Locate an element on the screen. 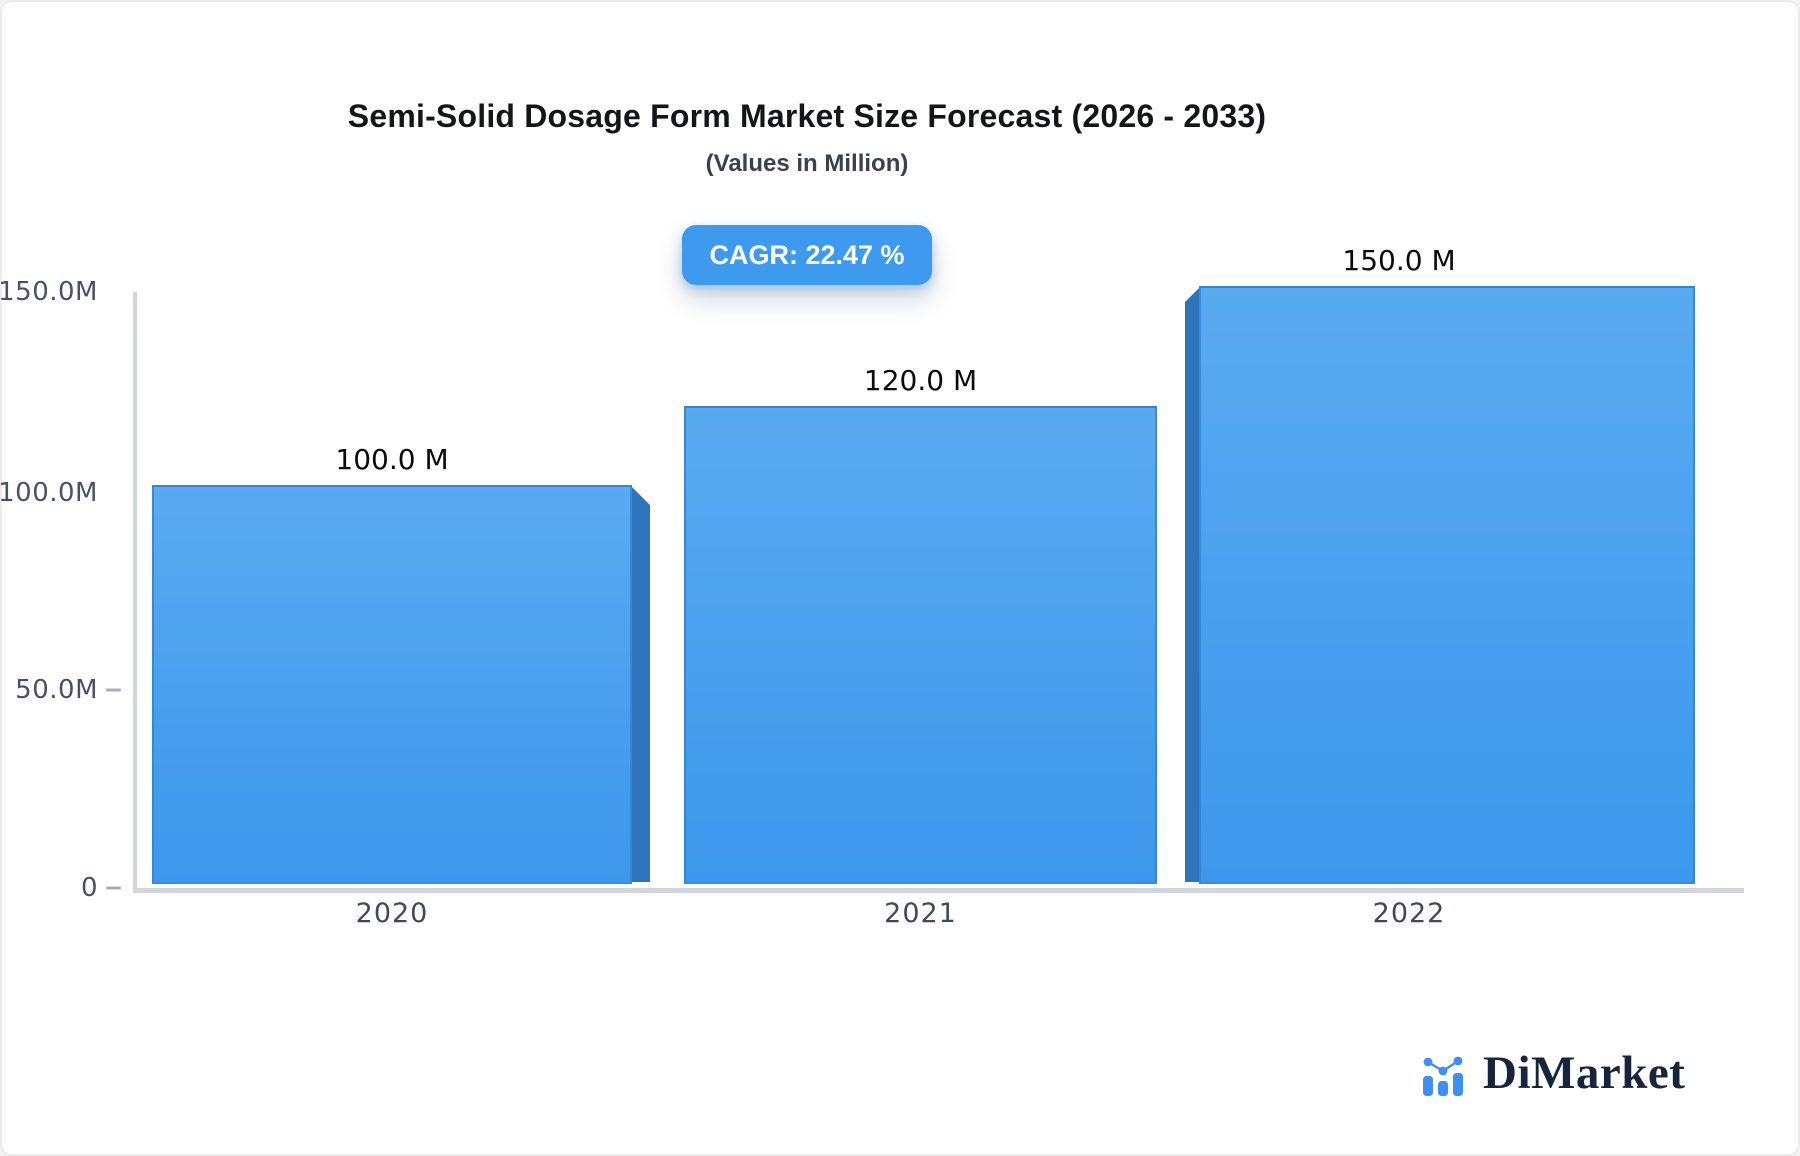 The width and height of the screenshot is (1800, 1156). y-tick-100: 100.0M is located at coordinates (49, 493).